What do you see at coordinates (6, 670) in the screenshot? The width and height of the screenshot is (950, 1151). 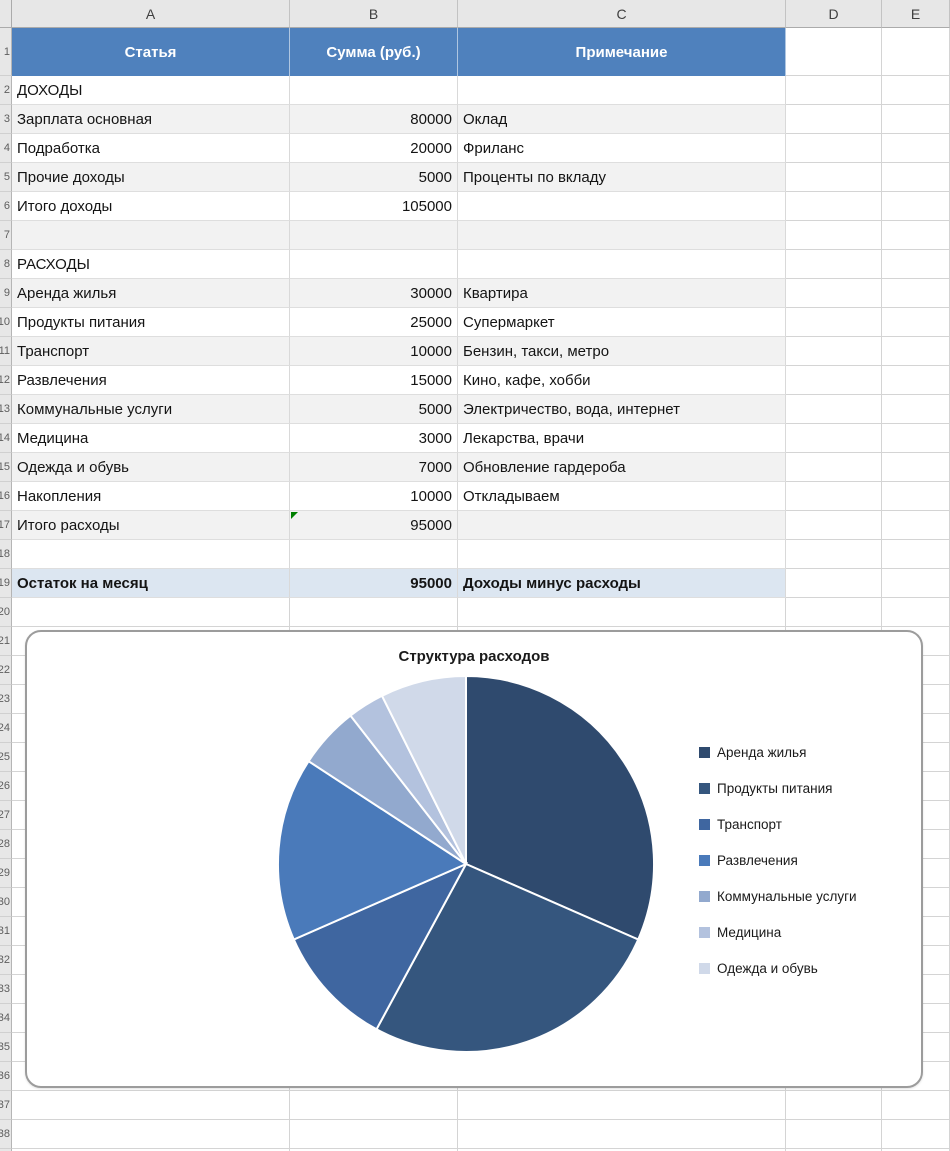 I see `row-header: 22` at bounding box center [6, 670].